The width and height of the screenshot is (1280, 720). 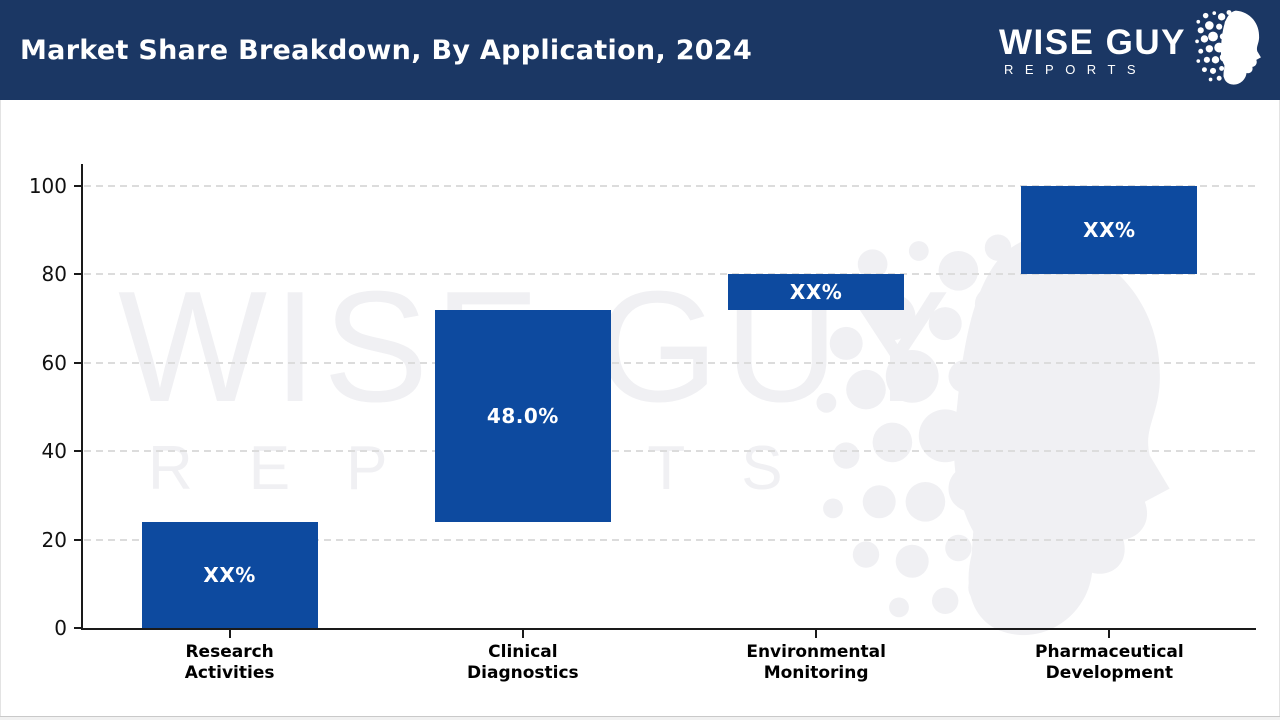 I want to click on y-axis-line, so click(x=82, y=397).